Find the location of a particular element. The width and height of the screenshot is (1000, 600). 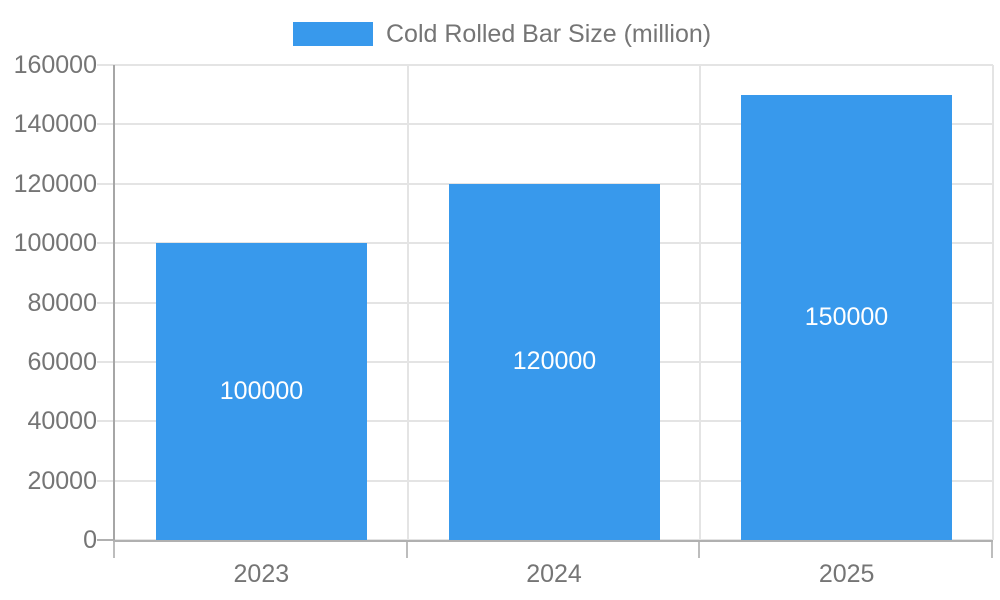

bar: 100000 is located at coordinates (261, 391).